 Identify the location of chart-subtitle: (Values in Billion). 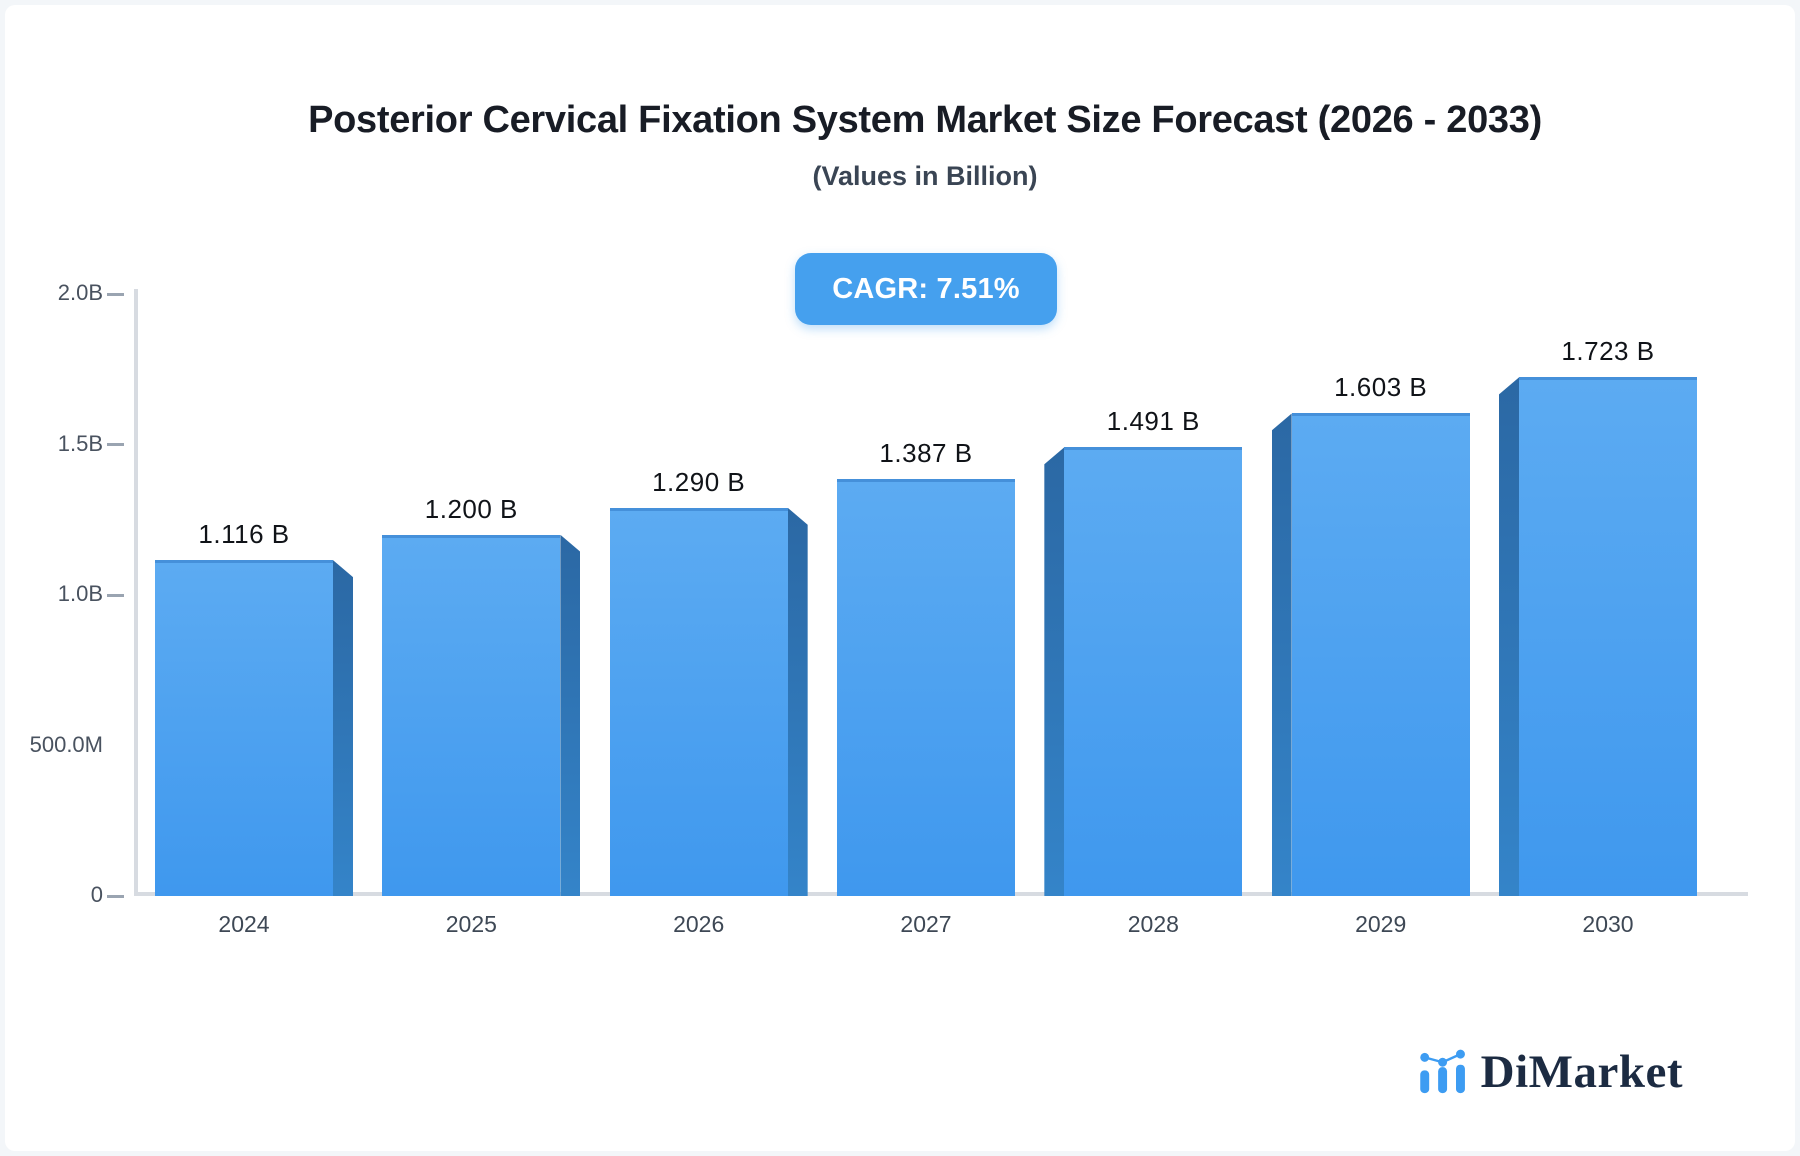
(925, 176).